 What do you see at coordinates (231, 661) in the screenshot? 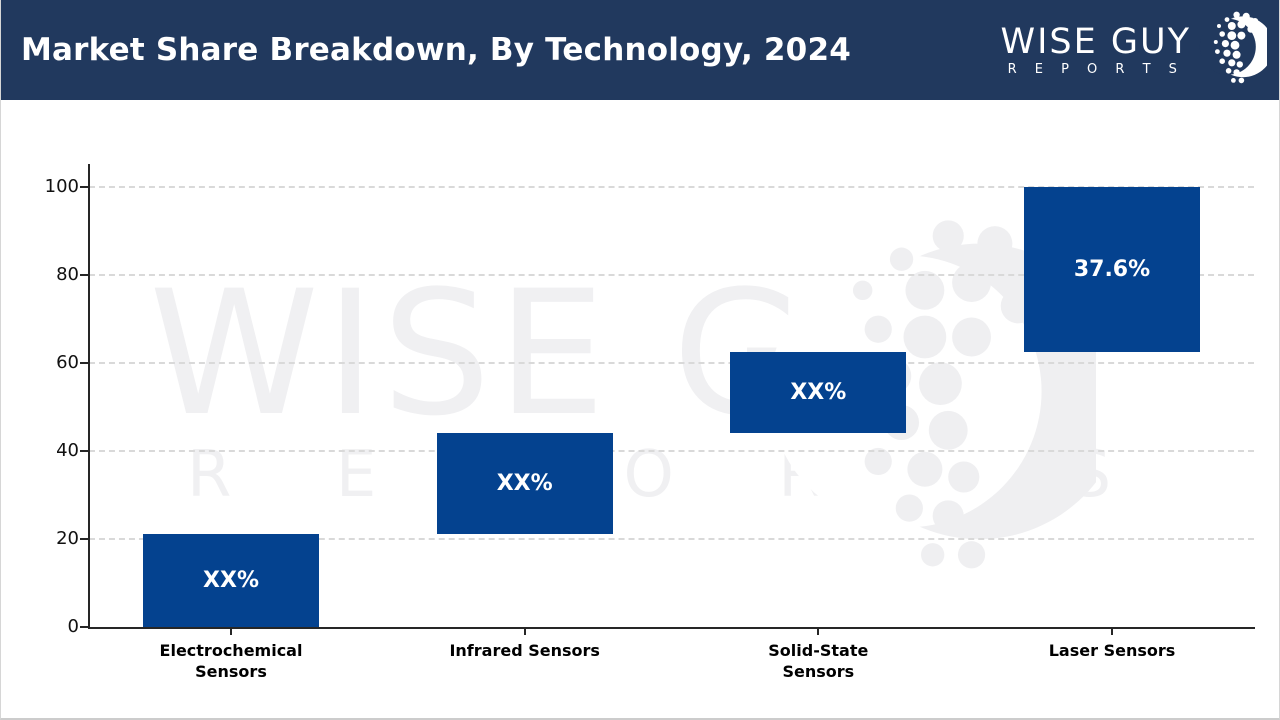
I see `x-axis-category-label: Electrochemical Sensors` at bounding box center [231, 661].